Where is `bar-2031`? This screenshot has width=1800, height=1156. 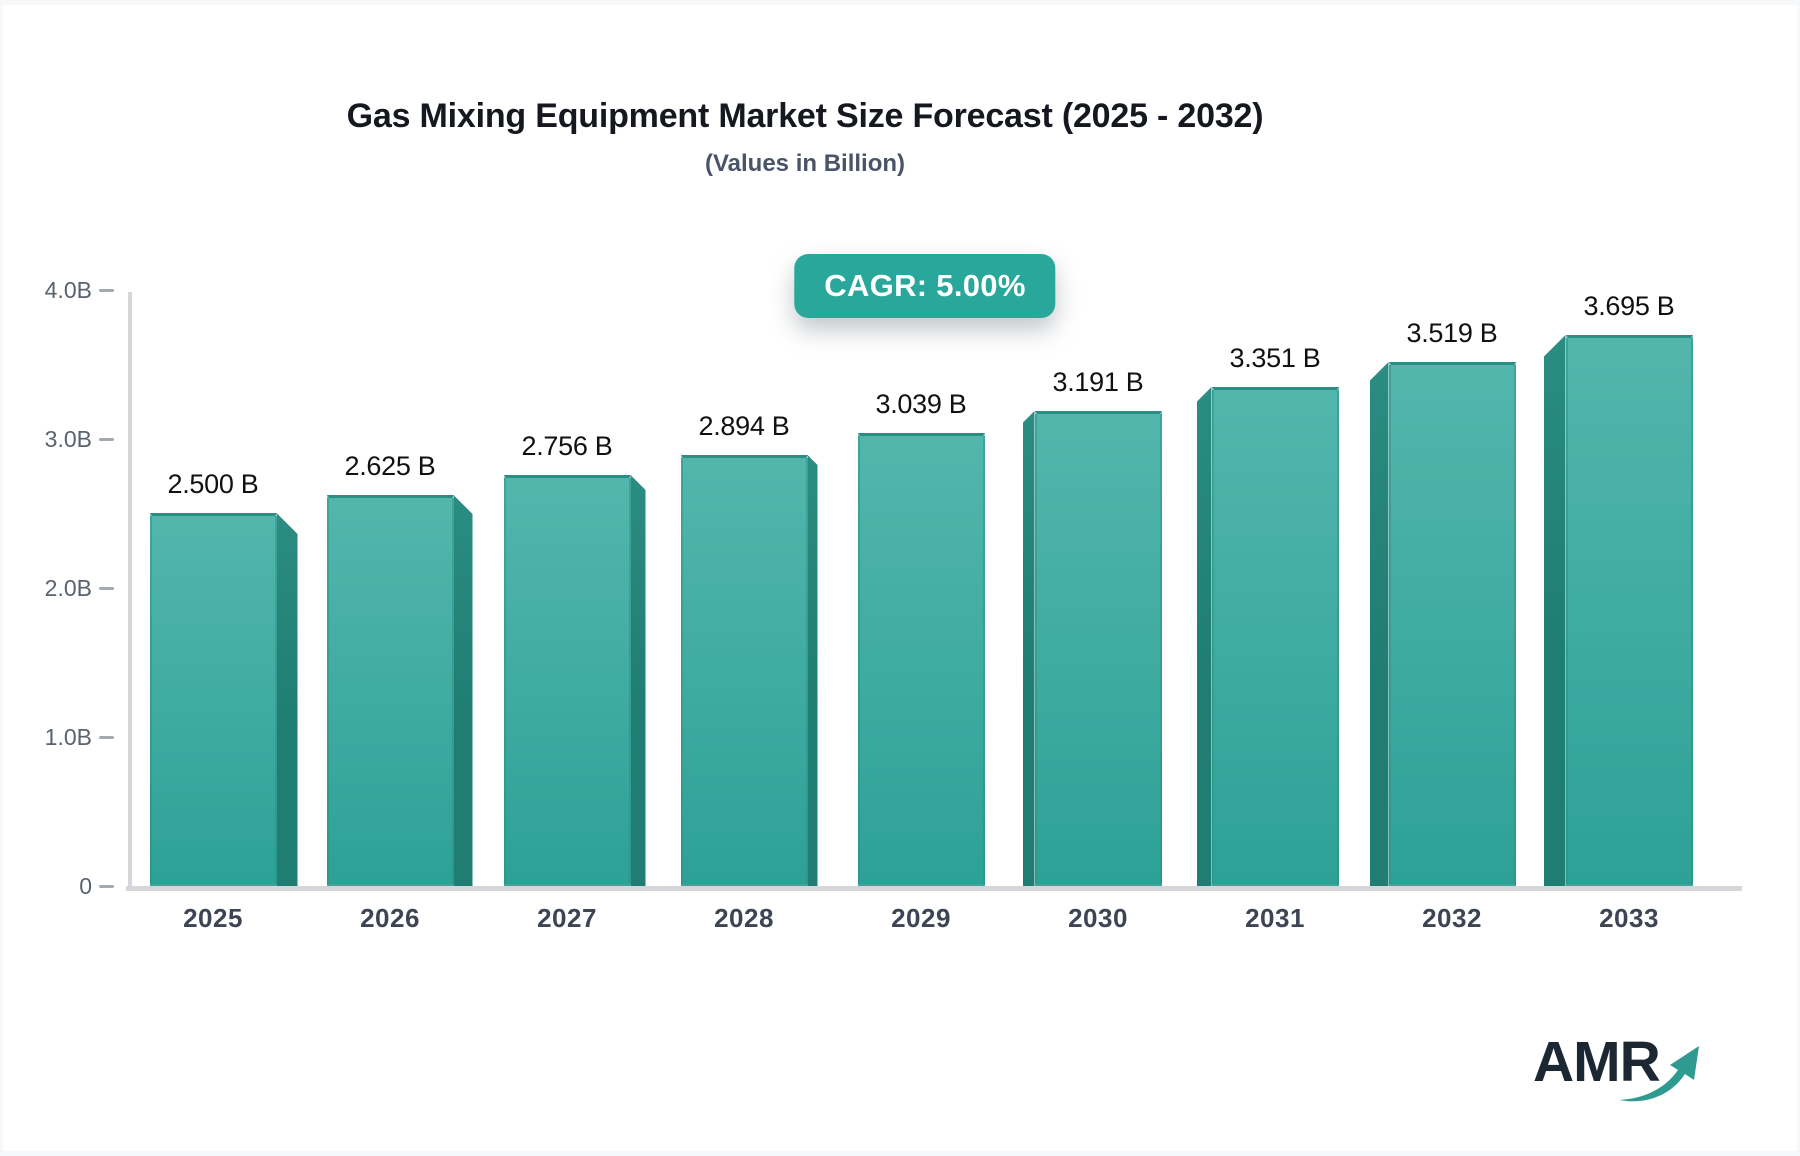 bar-2031 is located at coordinates (1267, 636).